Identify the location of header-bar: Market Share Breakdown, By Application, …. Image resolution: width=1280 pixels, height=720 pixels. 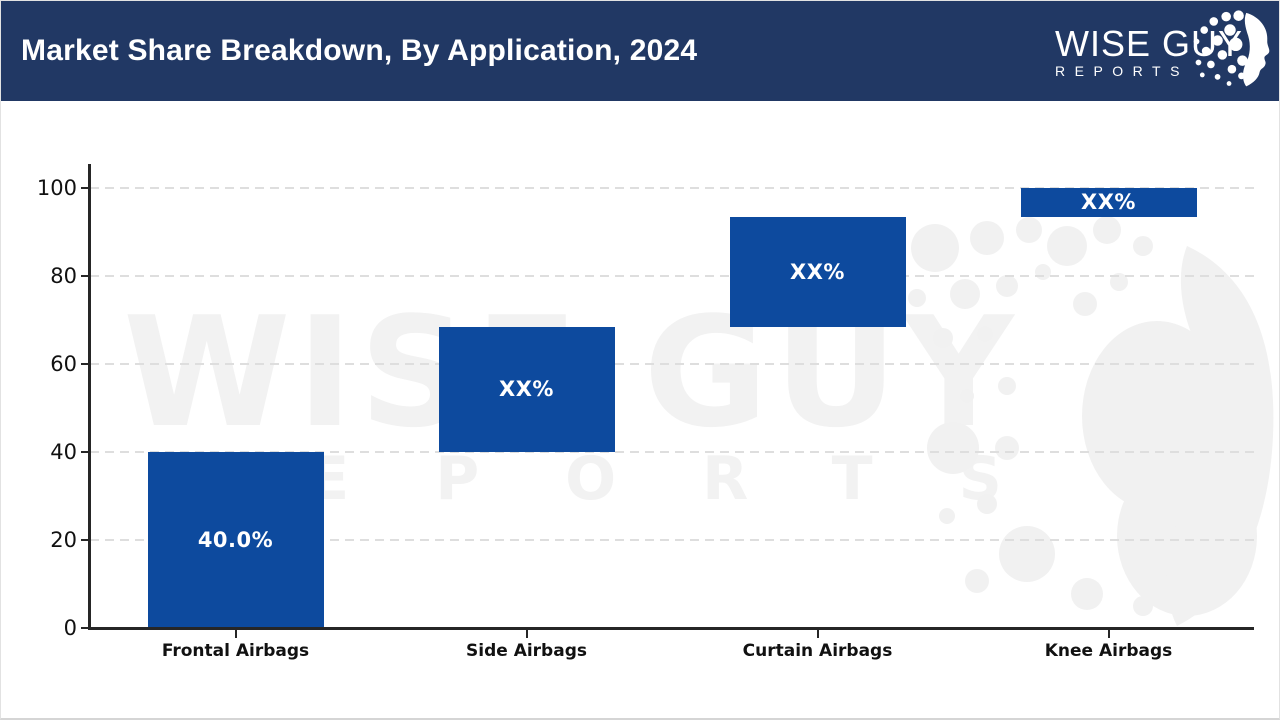
(640, 51).